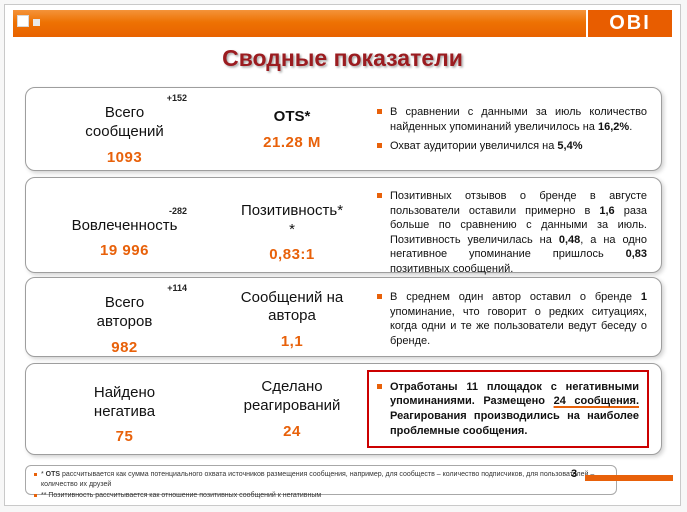 The image size is (687, 512). What do you see at coordinates (124, 251) in the screenshot?
I see `metric-value: 19 996` at bounding box center [124, 251].